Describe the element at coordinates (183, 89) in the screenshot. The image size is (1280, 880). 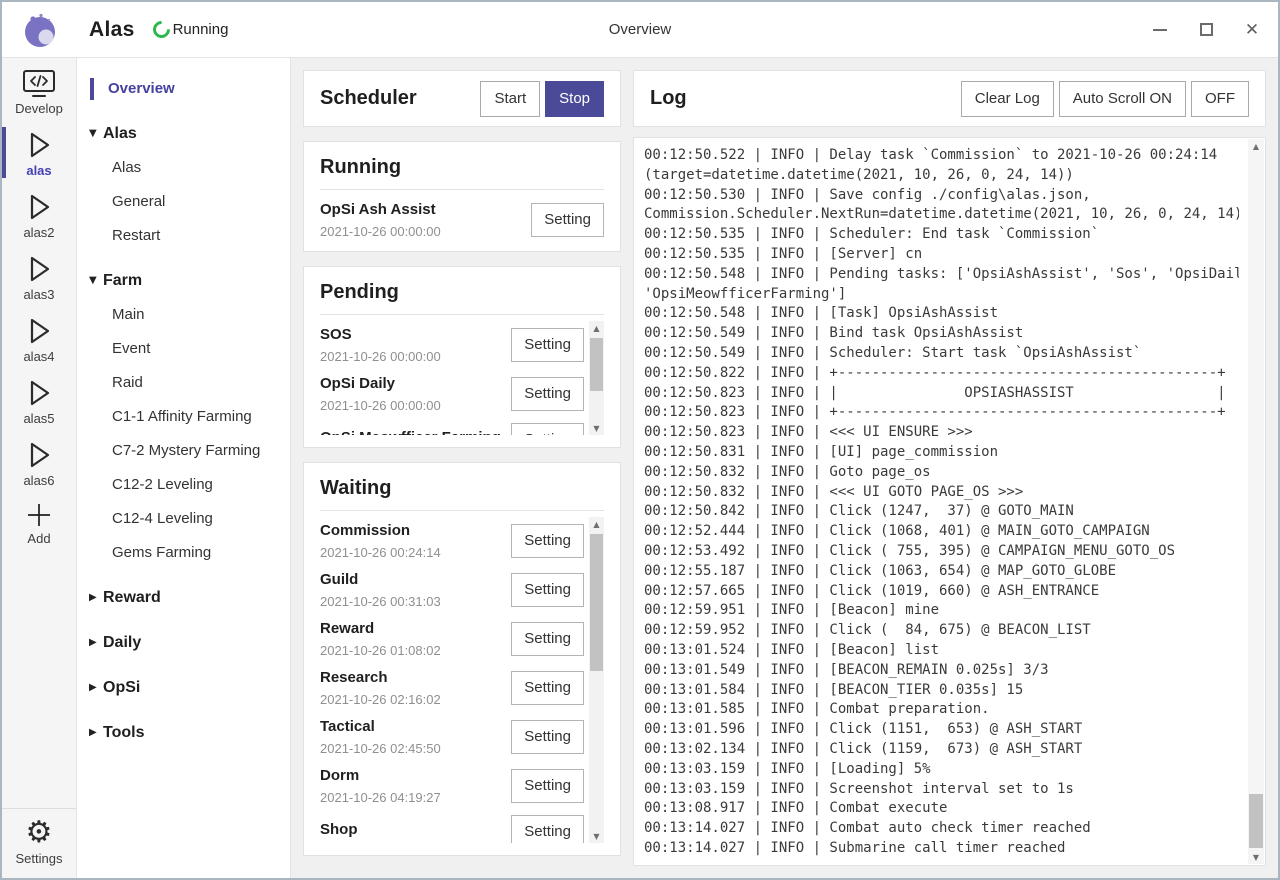
I see `nav-item: Overview` at that location.